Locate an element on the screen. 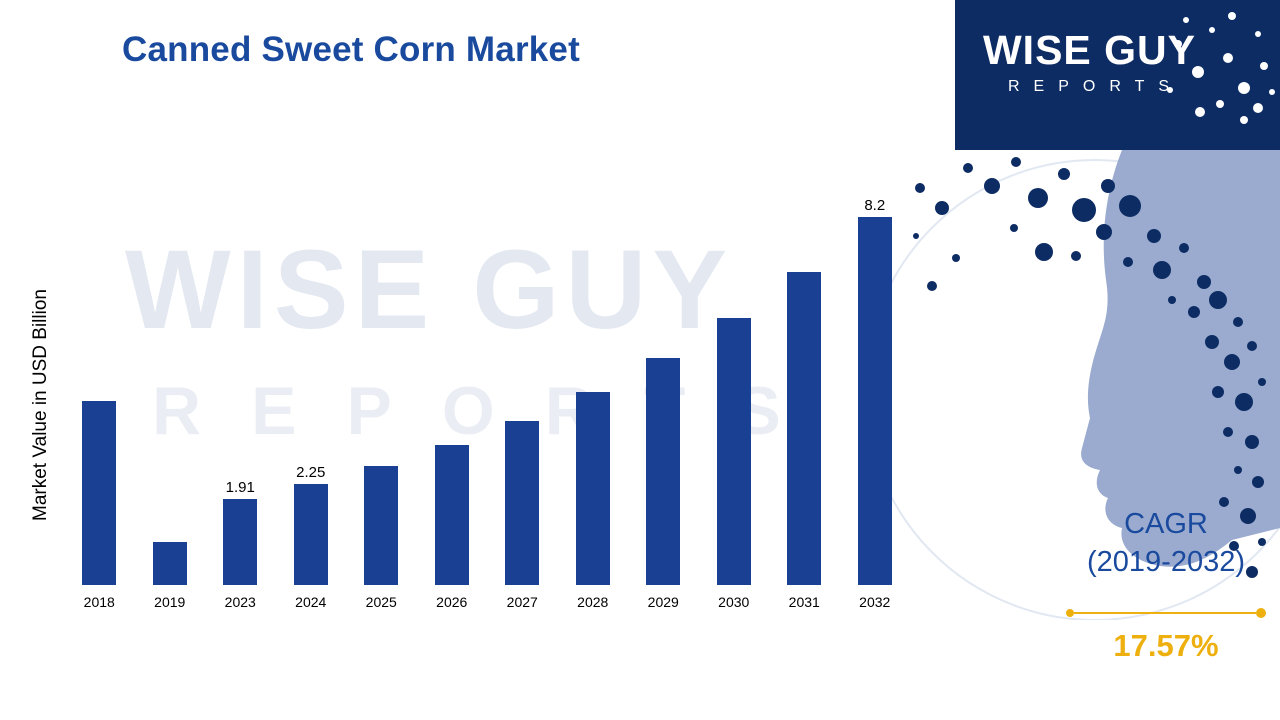  bar-value-label-2024: 2.25 is located at coordinates (311, 472).